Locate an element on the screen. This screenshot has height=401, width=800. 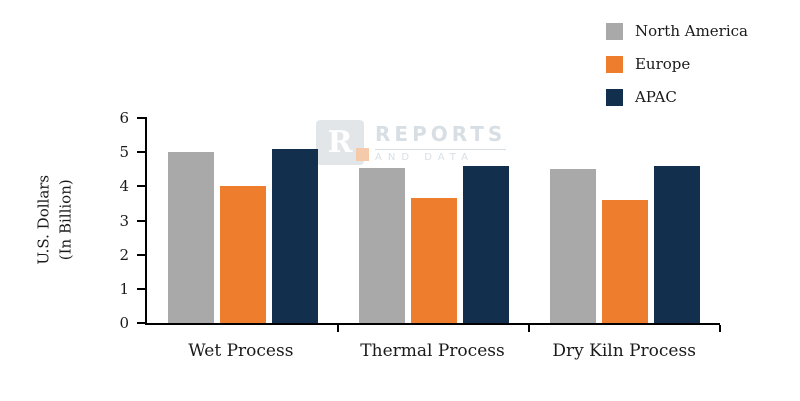
y-axis-title-line1: U.S. Dollars is located at coordinates (43, 219).